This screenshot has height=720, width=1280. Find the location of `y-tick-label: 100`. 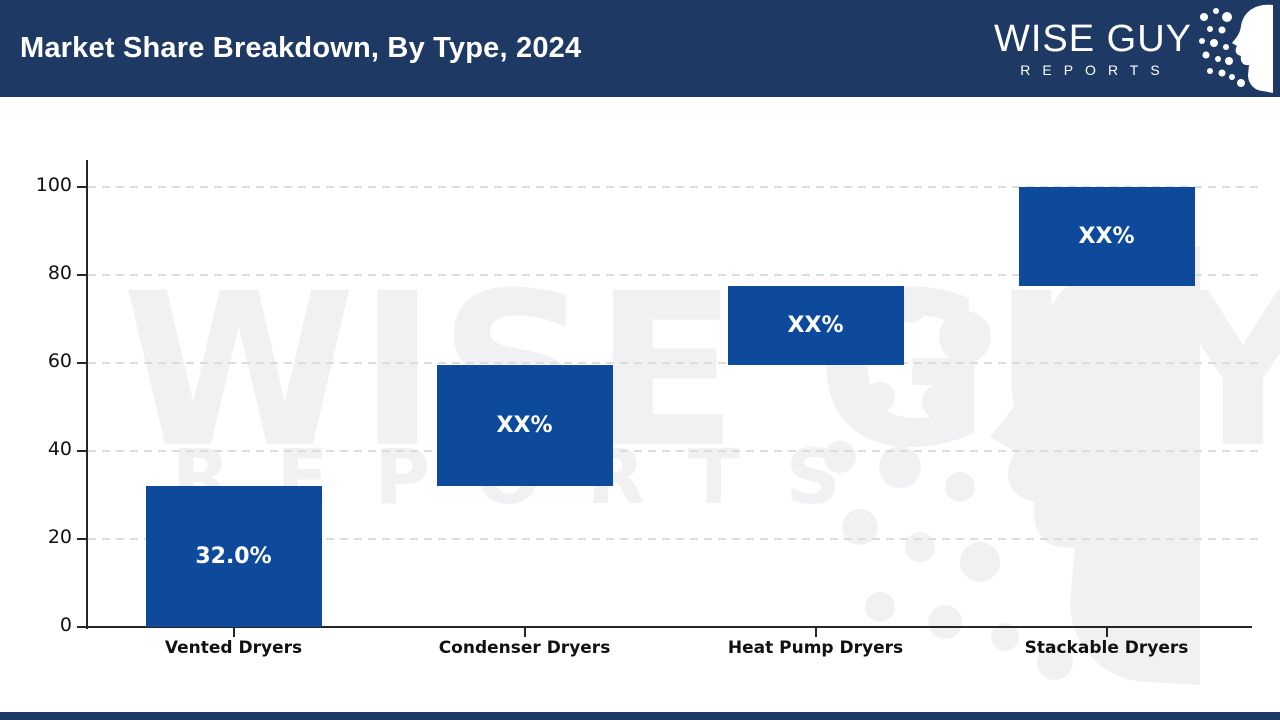

y-tick-label: 100 is located at coordinates (53, 185).